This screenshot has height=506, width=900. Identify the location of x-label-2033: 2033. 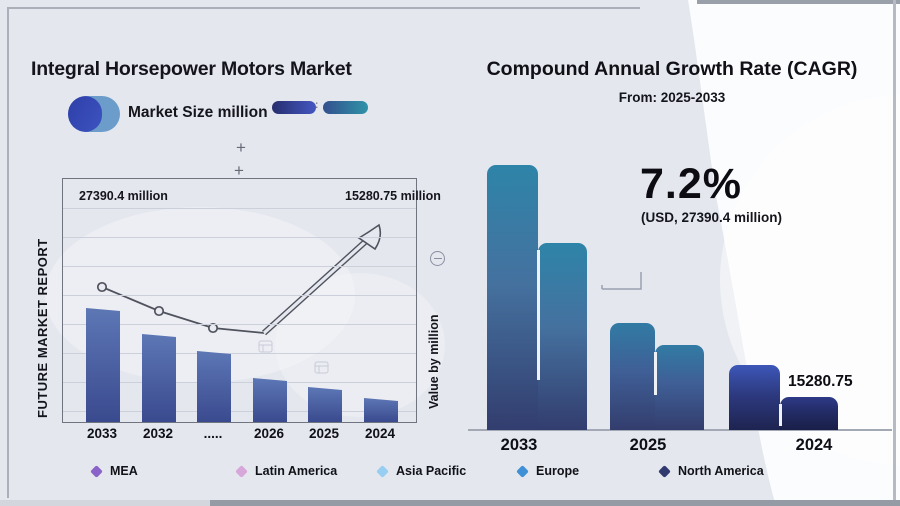
(102, 433).